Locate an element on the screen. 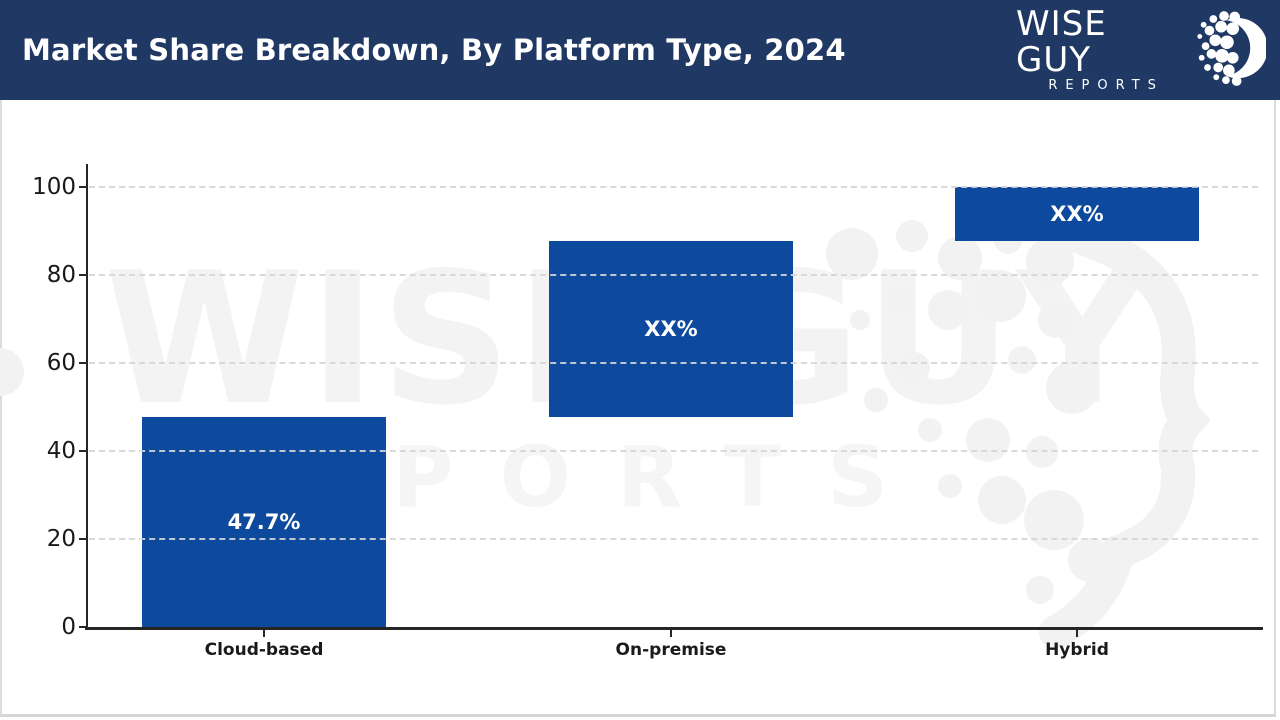 This screenshot has height=720, width=1280. logo-reports-text: REPORTS is located at coordinates (1106, 85).